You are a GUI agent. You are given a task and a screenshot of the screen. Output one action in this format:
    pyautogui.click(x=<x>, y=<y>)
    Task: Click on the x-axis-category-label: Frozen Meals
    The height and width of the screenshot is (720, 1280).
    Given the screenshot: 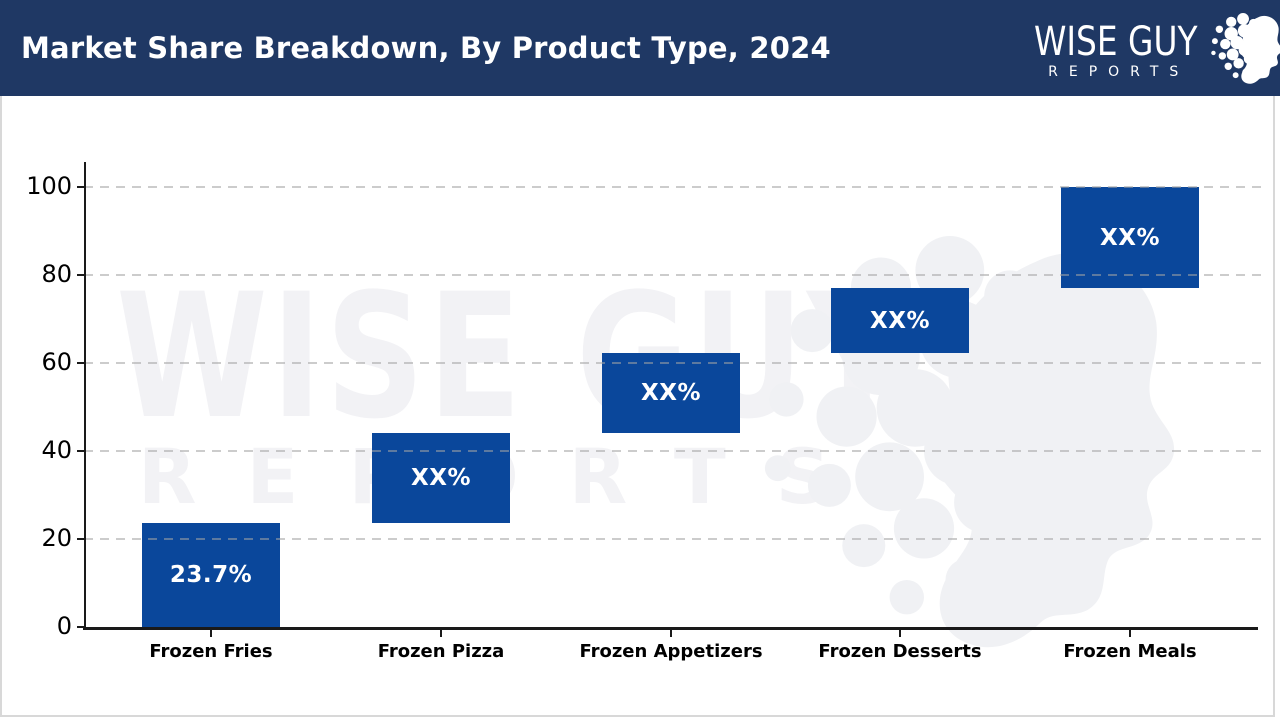 What is the action you would take?
    pyautogui.click(x=1130, y=651)
    